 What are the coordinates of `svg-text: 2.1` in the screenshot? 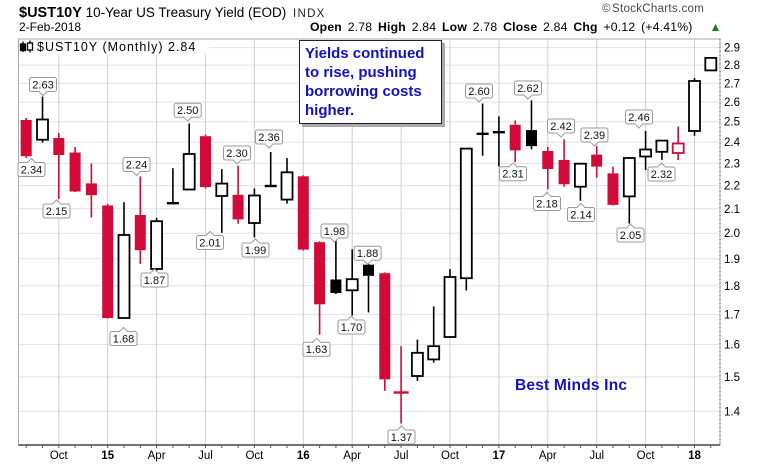 It's located at (732, 210).